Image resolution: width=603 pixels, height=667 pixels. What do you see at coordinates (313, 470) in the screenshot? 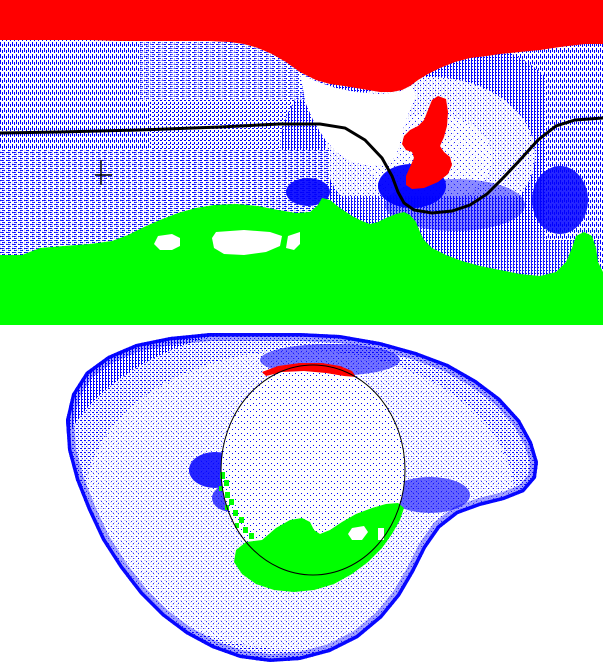
I see `inner-circle-contour` at bounding box center [313, 470].